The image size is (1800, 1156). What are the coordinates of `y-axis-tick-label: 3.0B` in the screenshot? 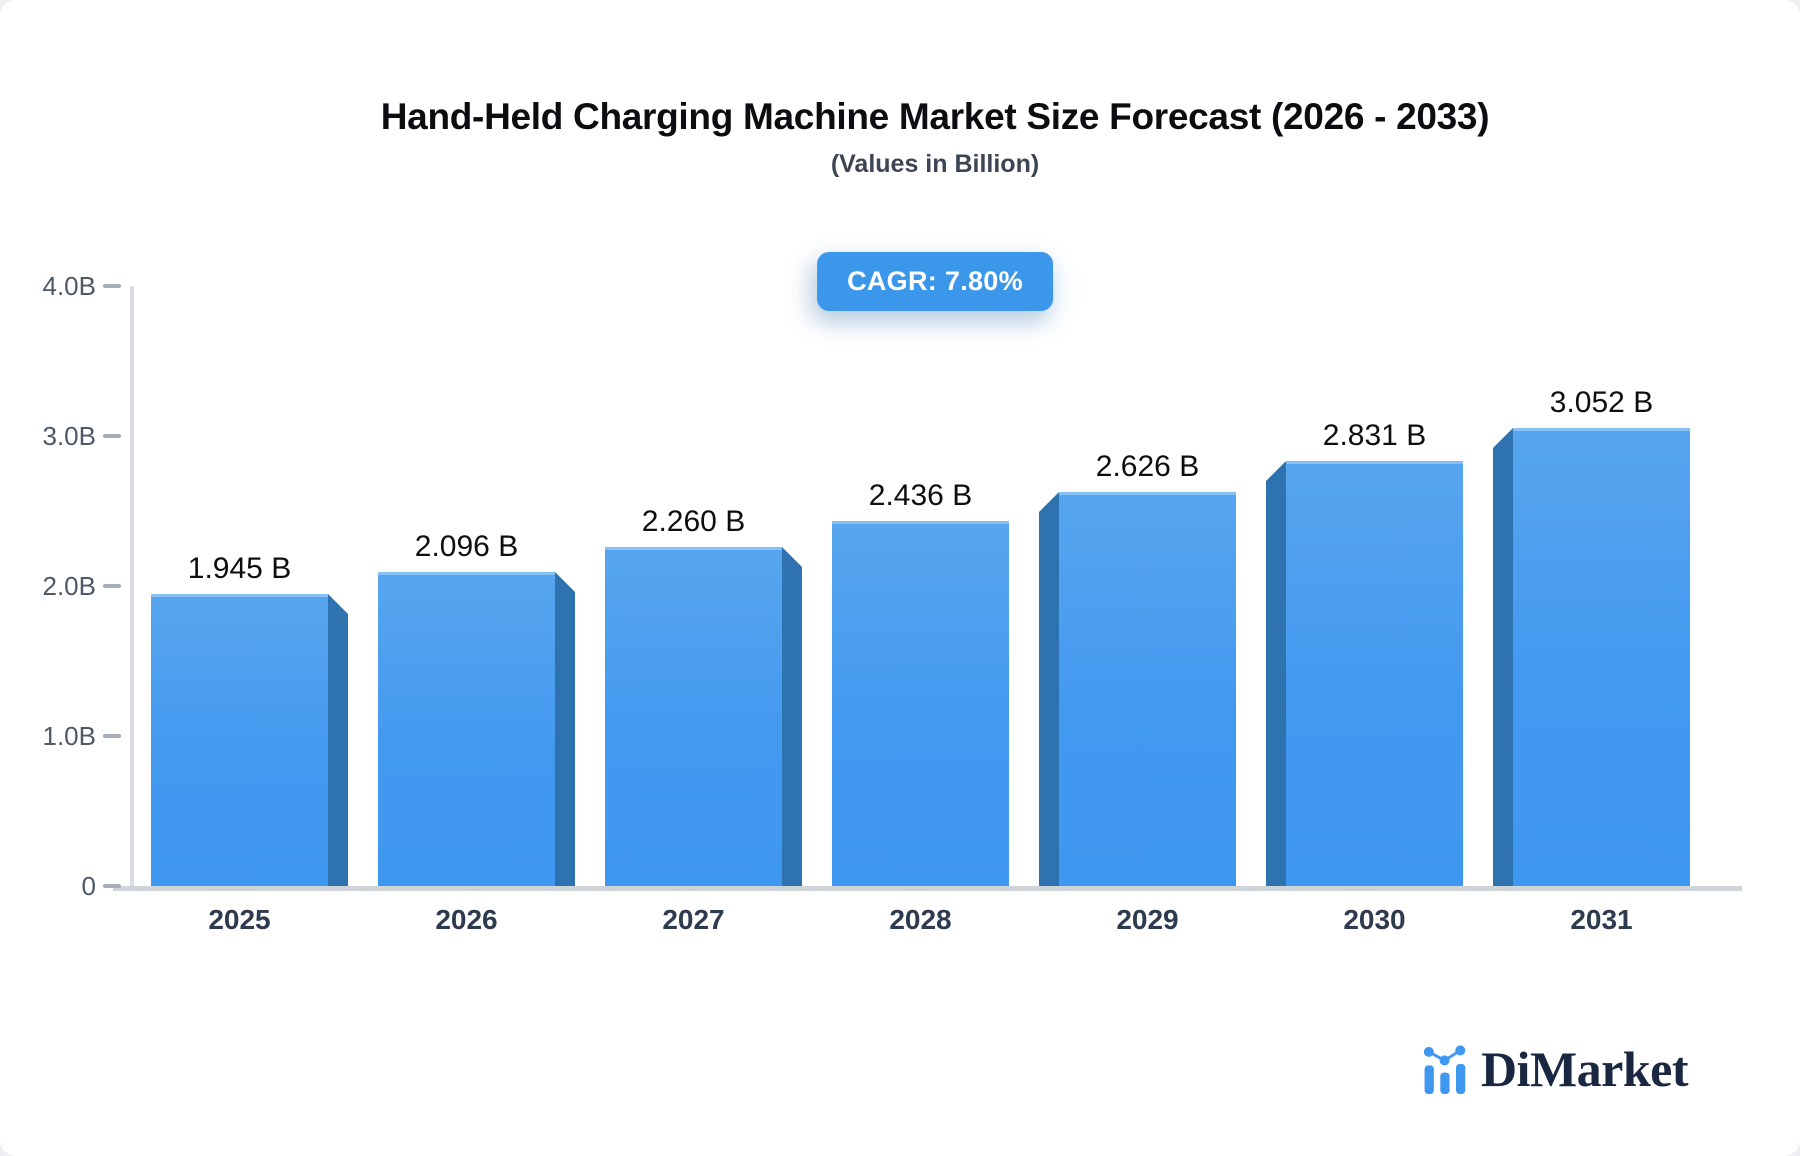 It's located at (69, 436).